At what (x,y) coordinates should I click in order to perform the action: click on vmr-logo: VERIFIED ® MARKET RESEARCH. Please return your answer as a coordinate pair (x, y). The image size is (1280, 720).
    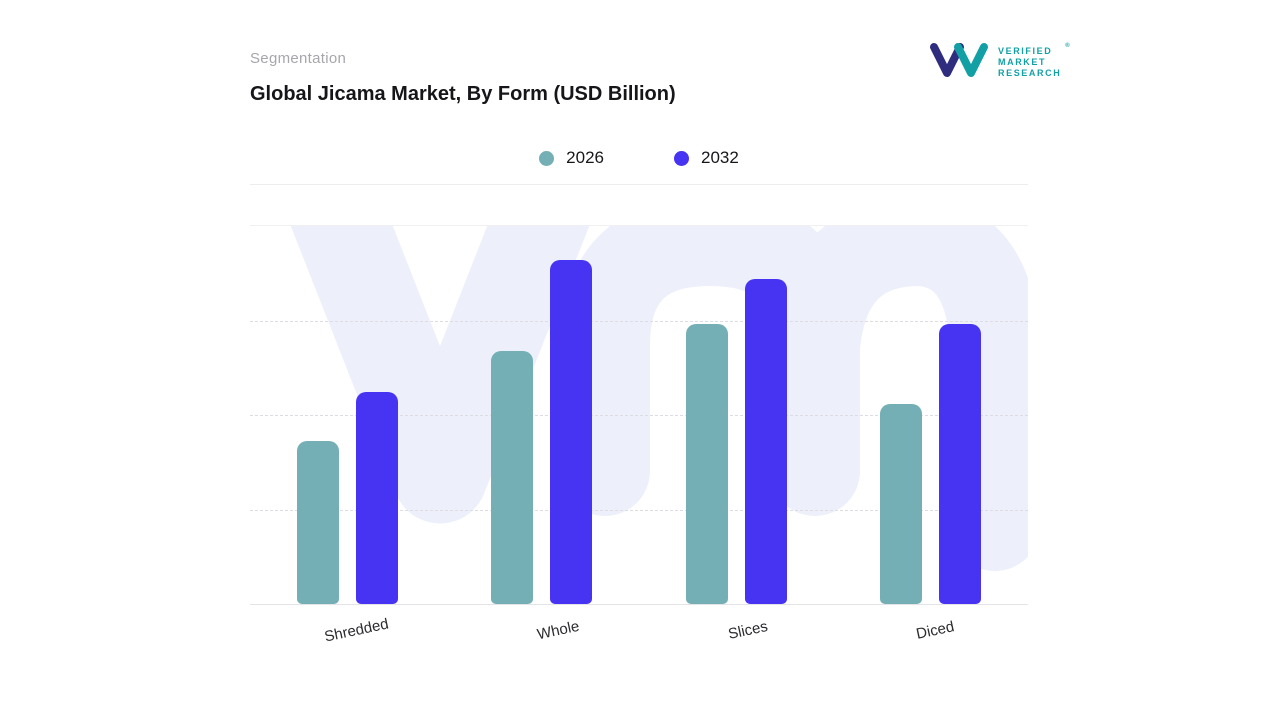
    Looking at the image, I should click on (1000, 62).